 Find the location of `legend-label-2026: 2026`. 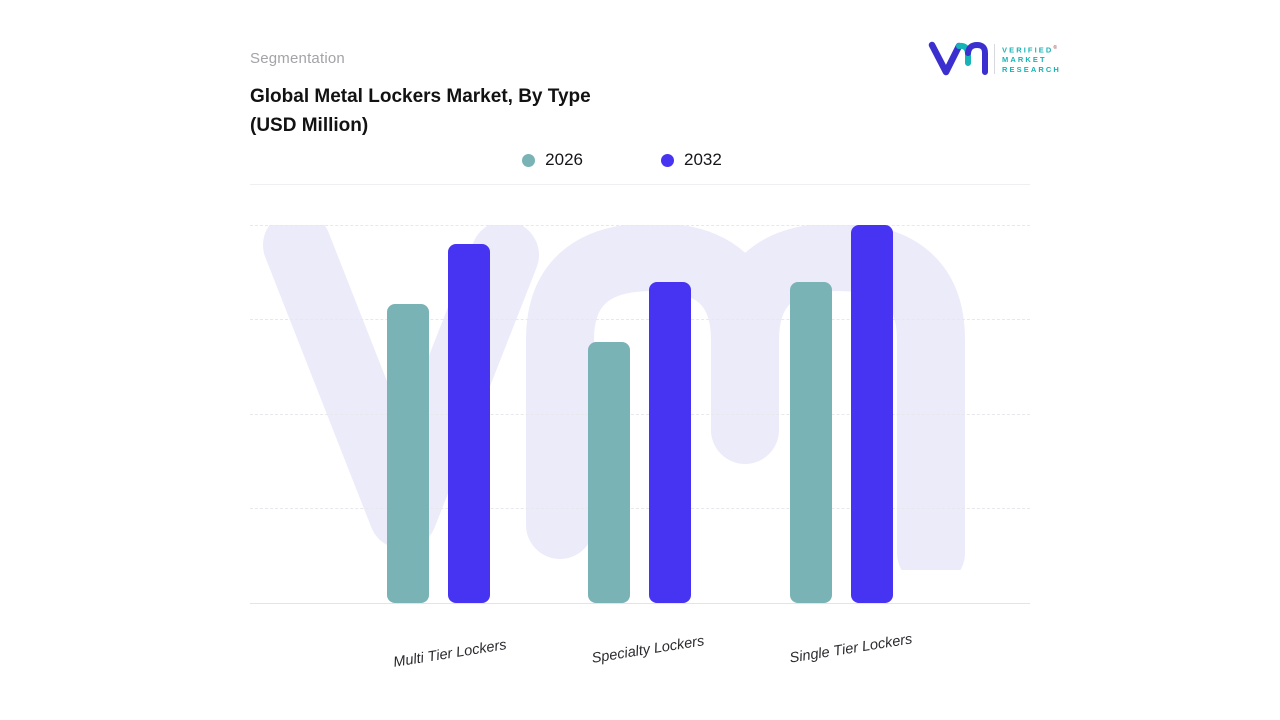

legend-label-2026: 2026 is located at coordinates (564, 159).